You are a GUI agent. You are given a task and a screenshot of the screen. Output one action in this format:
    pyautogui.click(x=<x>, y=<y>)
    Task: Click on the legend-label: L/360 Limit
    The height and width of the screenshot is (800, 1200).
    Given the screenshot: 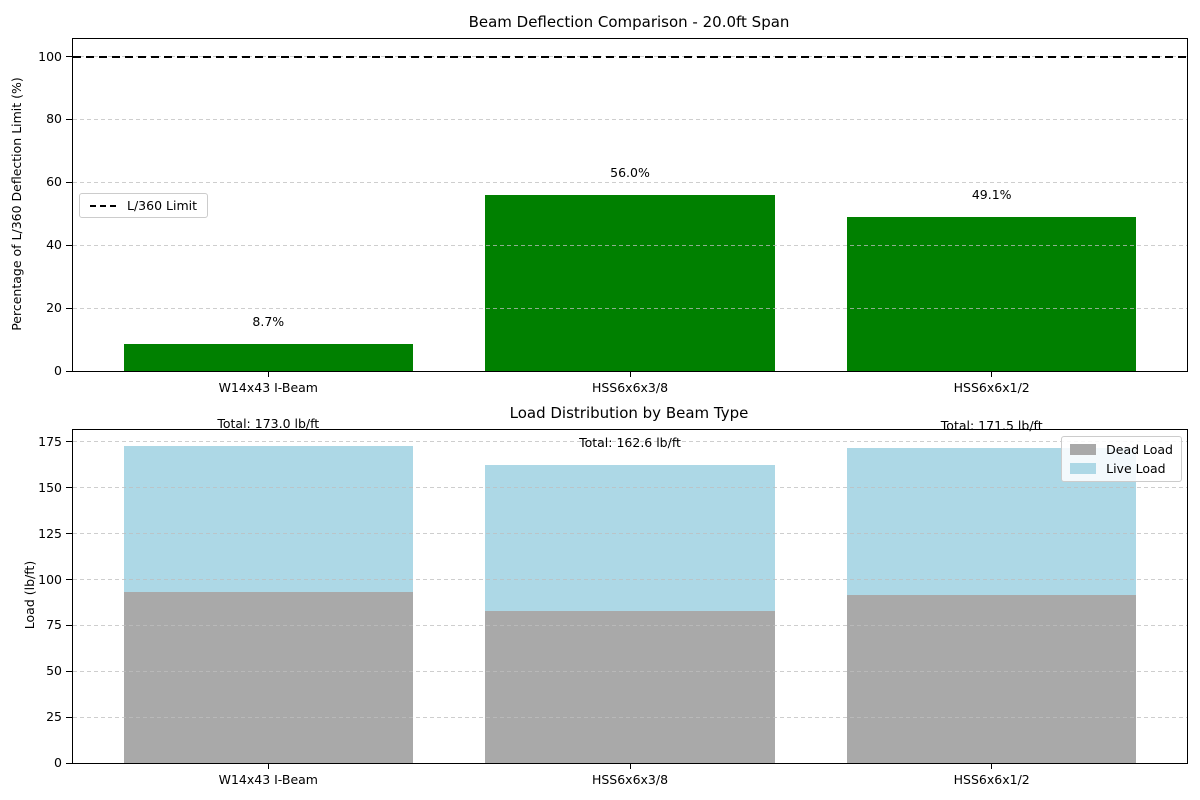 What is the action you would take?
    pyautogui.click(x=162, y=205)
    